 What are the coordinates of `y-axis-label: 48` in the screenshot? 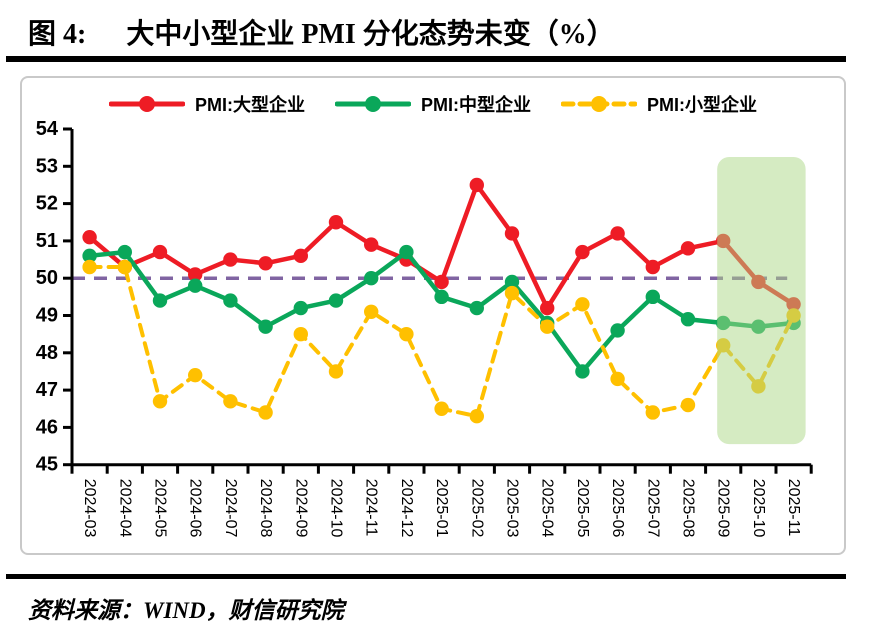 It's located at (47, 353).